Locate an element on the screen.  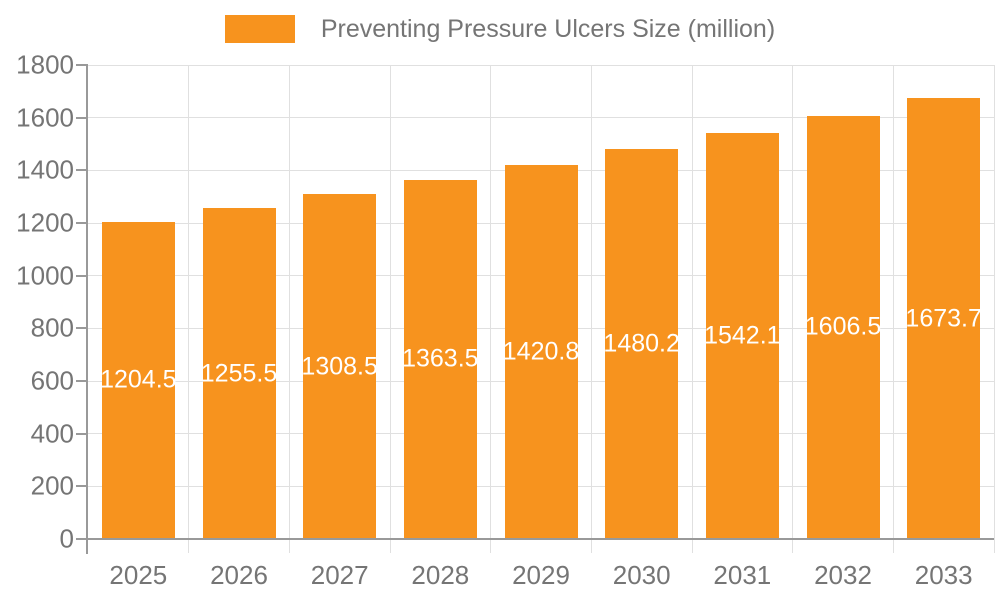
bar-value-label: 1420.8 is located at coordinates (541, 351).